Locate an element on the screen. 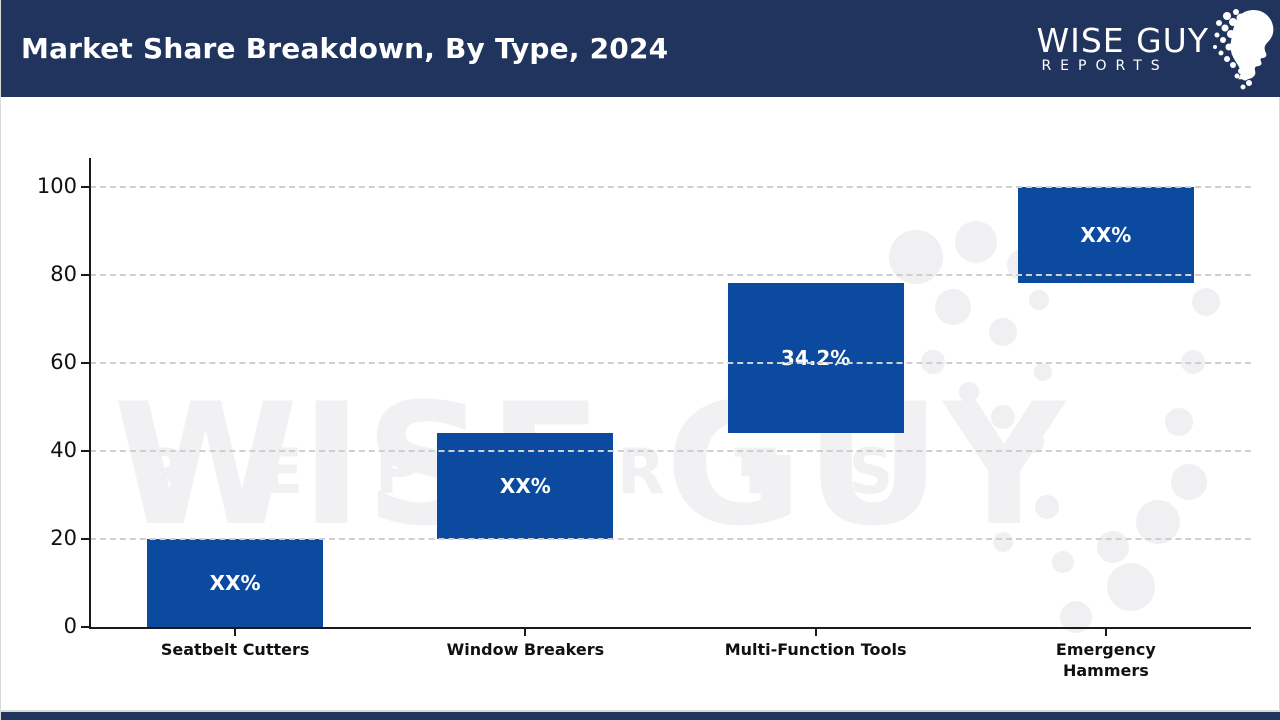 Image resolution: width=1280 pixels, height=720 pixels. y-tick-label-0: 0 is located at coordinates (70, 626).